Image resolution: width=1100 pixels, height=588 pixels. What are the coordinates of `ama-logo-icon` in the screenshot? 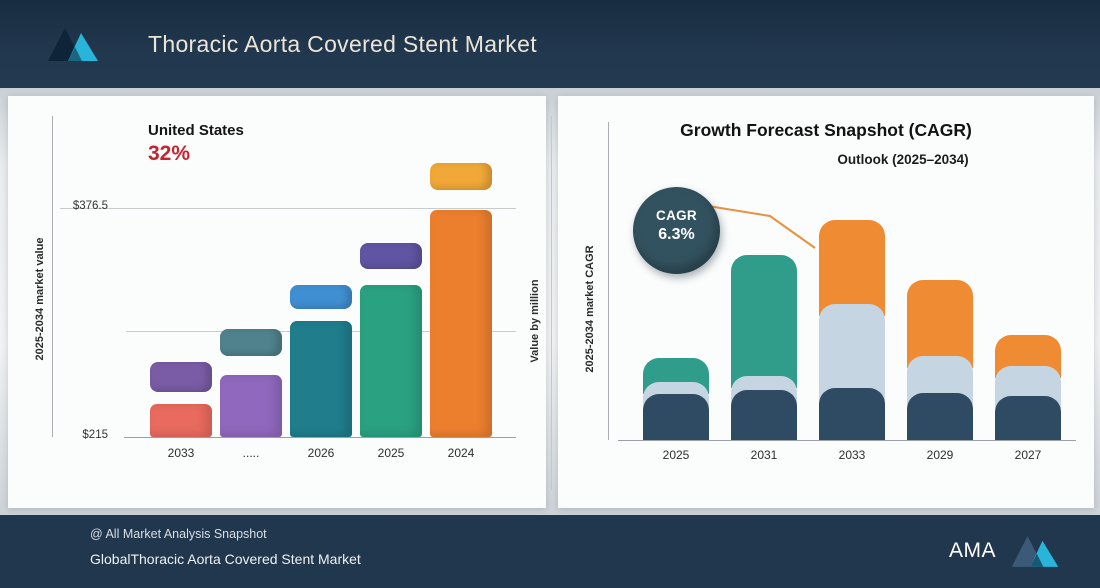 It's located at (73, 44).